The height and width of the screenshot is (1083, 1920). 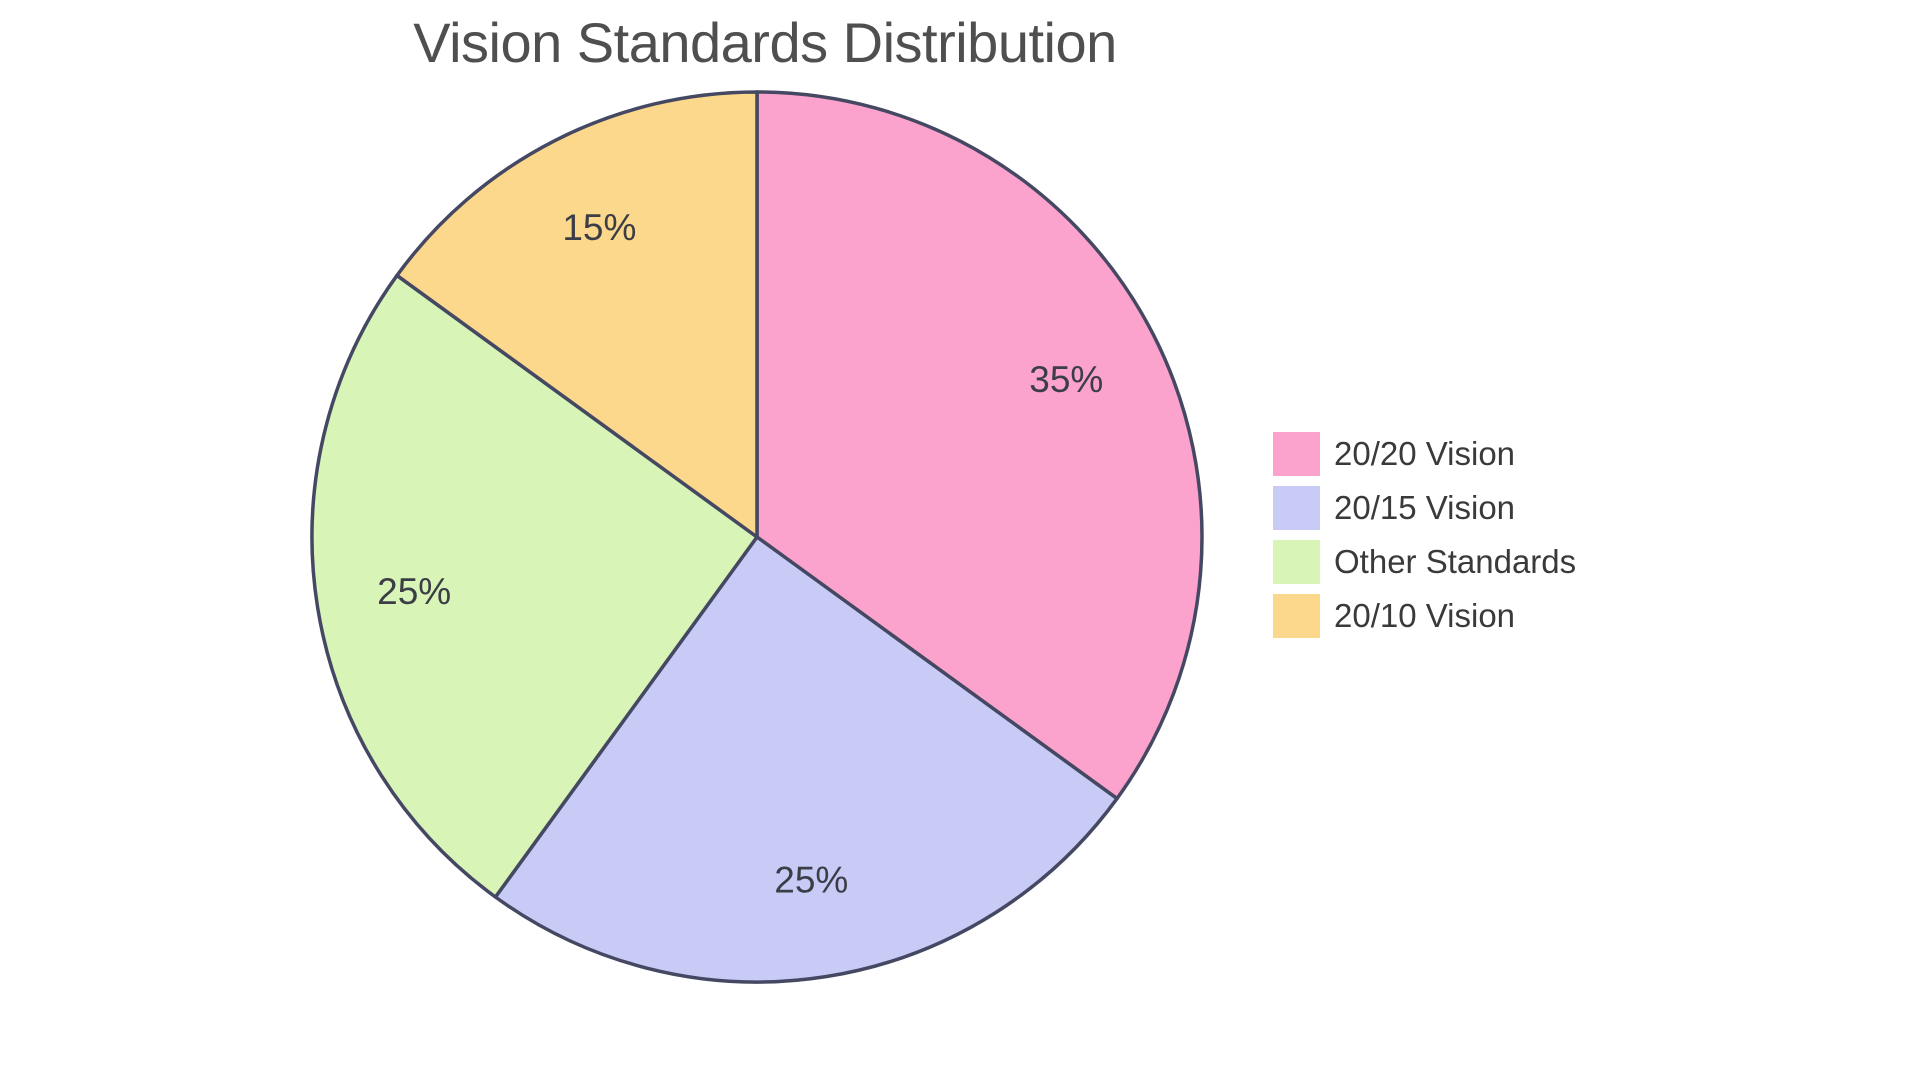 What do you see at coordinates (806, 759) in the screenshot?
I see `pie-slice-20-15-vision` at bounding box center [806, 759].